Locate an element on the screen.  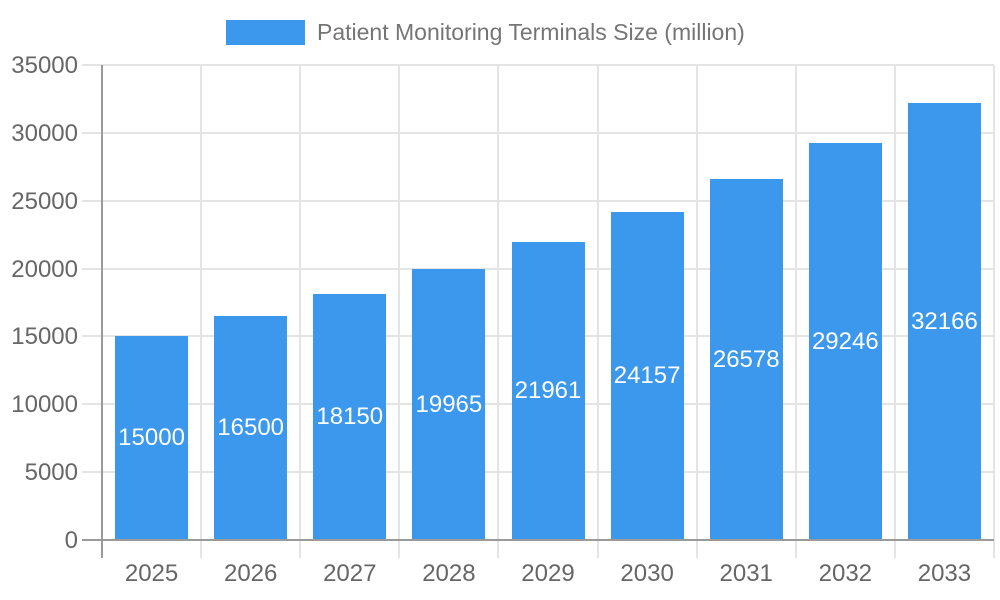
legend-color-swatch is located at coordinates (265, 32).